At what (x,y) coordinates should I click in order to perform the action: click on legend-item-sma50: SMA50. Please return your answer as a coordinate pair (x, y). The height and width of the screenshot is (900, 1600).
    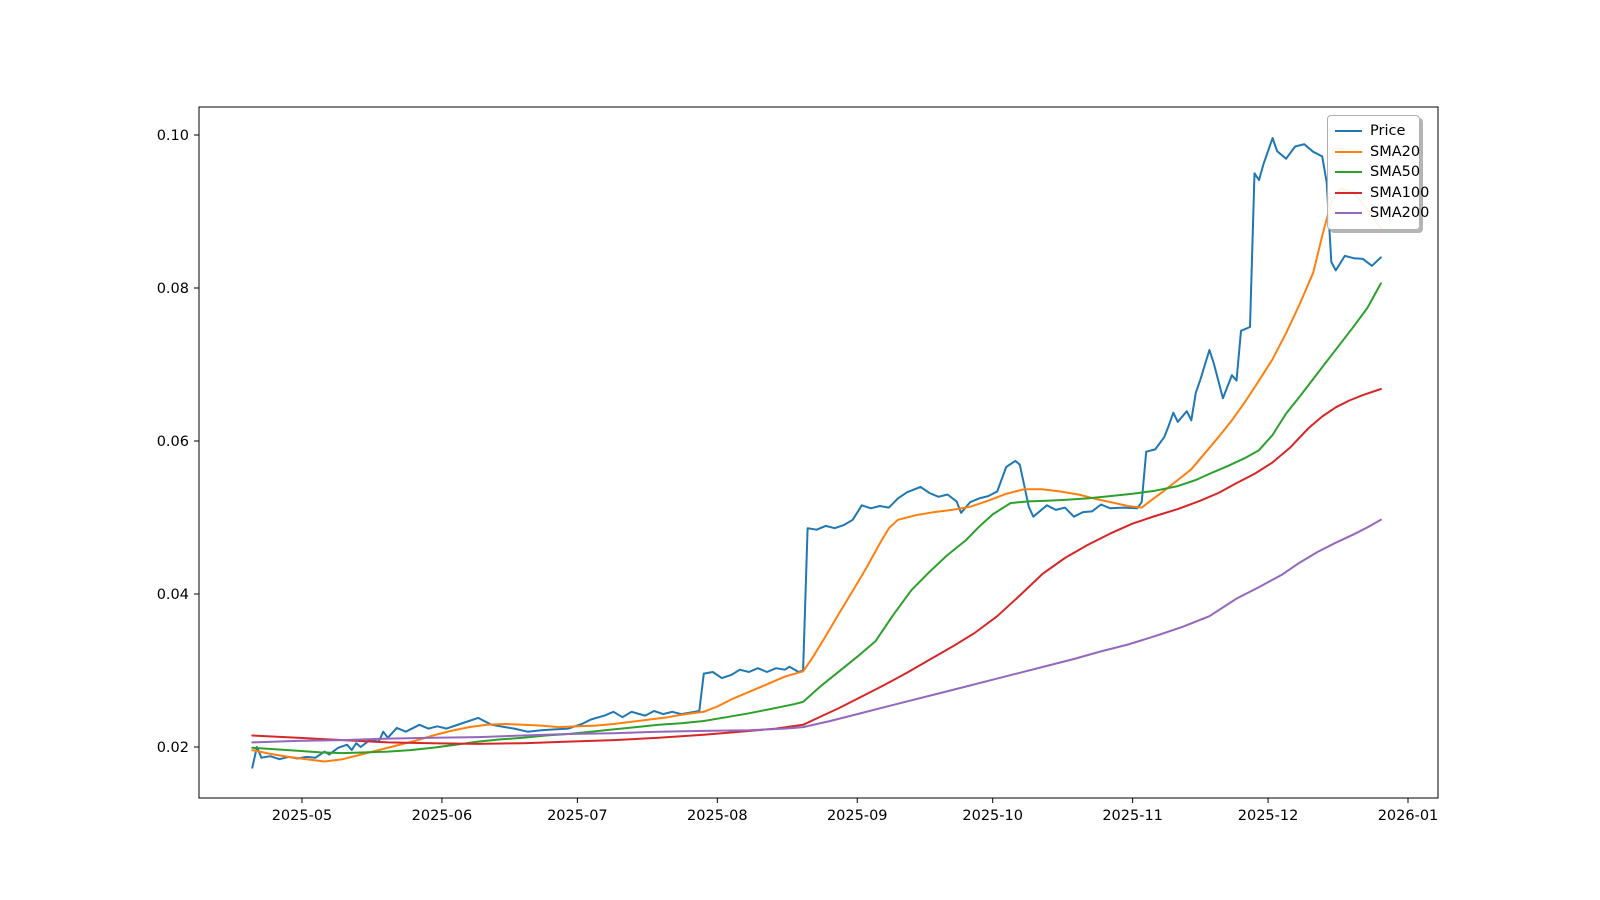
    Looking at the image, I should click on (1377, 172).